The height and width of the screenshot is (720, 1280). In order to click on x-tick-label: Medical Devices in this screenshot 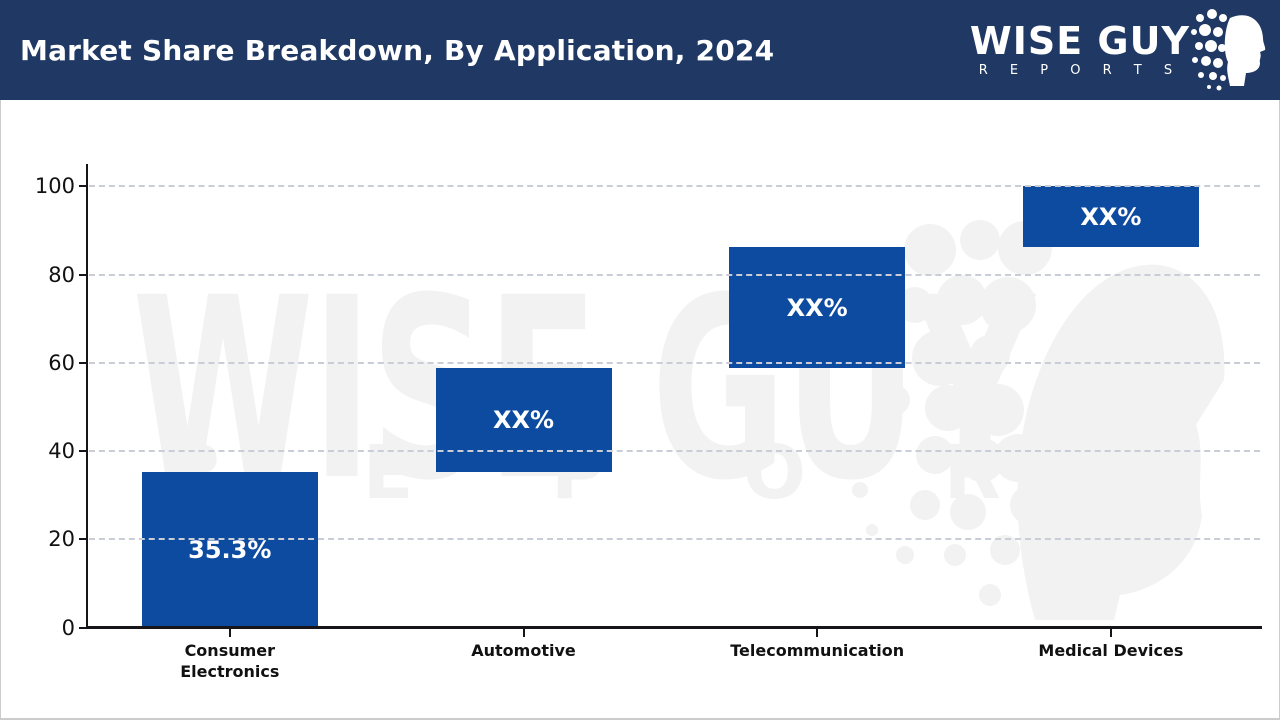, I will do `click(1111, 650)`.